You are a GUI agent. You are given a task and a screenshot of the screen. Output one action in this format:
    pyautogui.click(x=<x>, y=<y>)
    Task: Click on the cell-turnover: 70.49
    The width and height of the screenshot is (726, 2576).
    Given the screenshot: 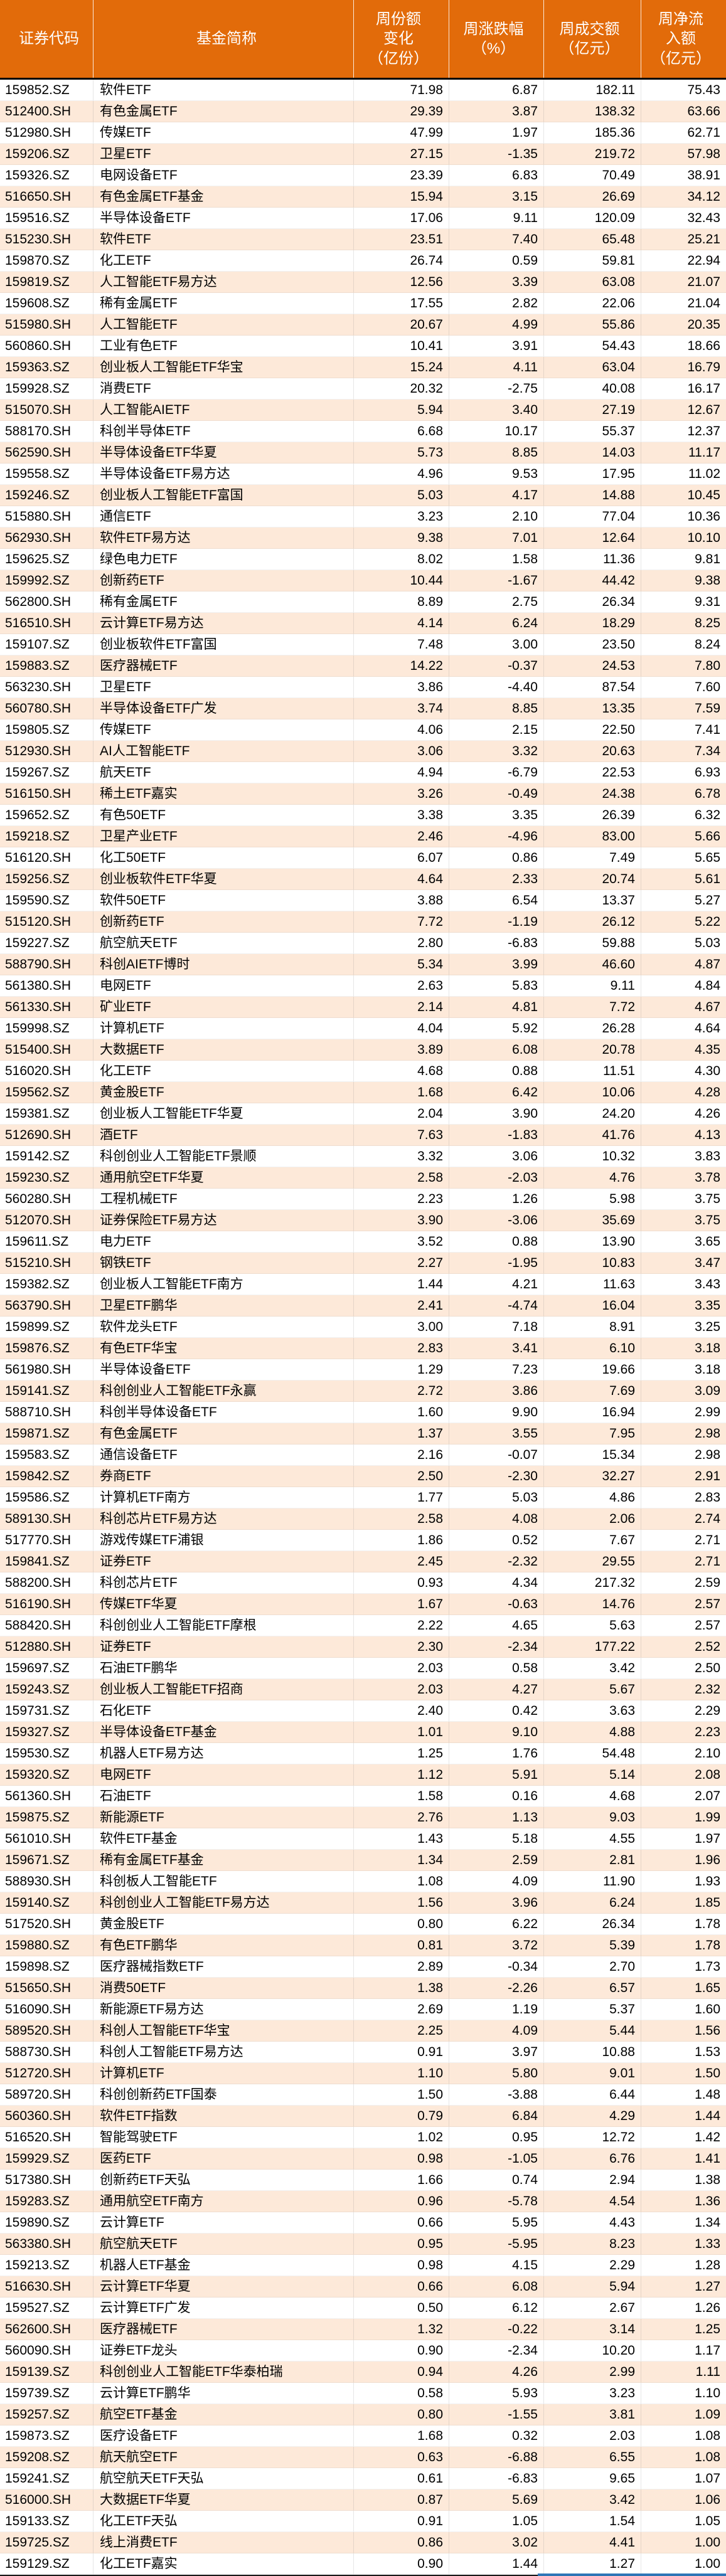 What is the action you would take?
    pyautogui.click(x=592, y=175)
    